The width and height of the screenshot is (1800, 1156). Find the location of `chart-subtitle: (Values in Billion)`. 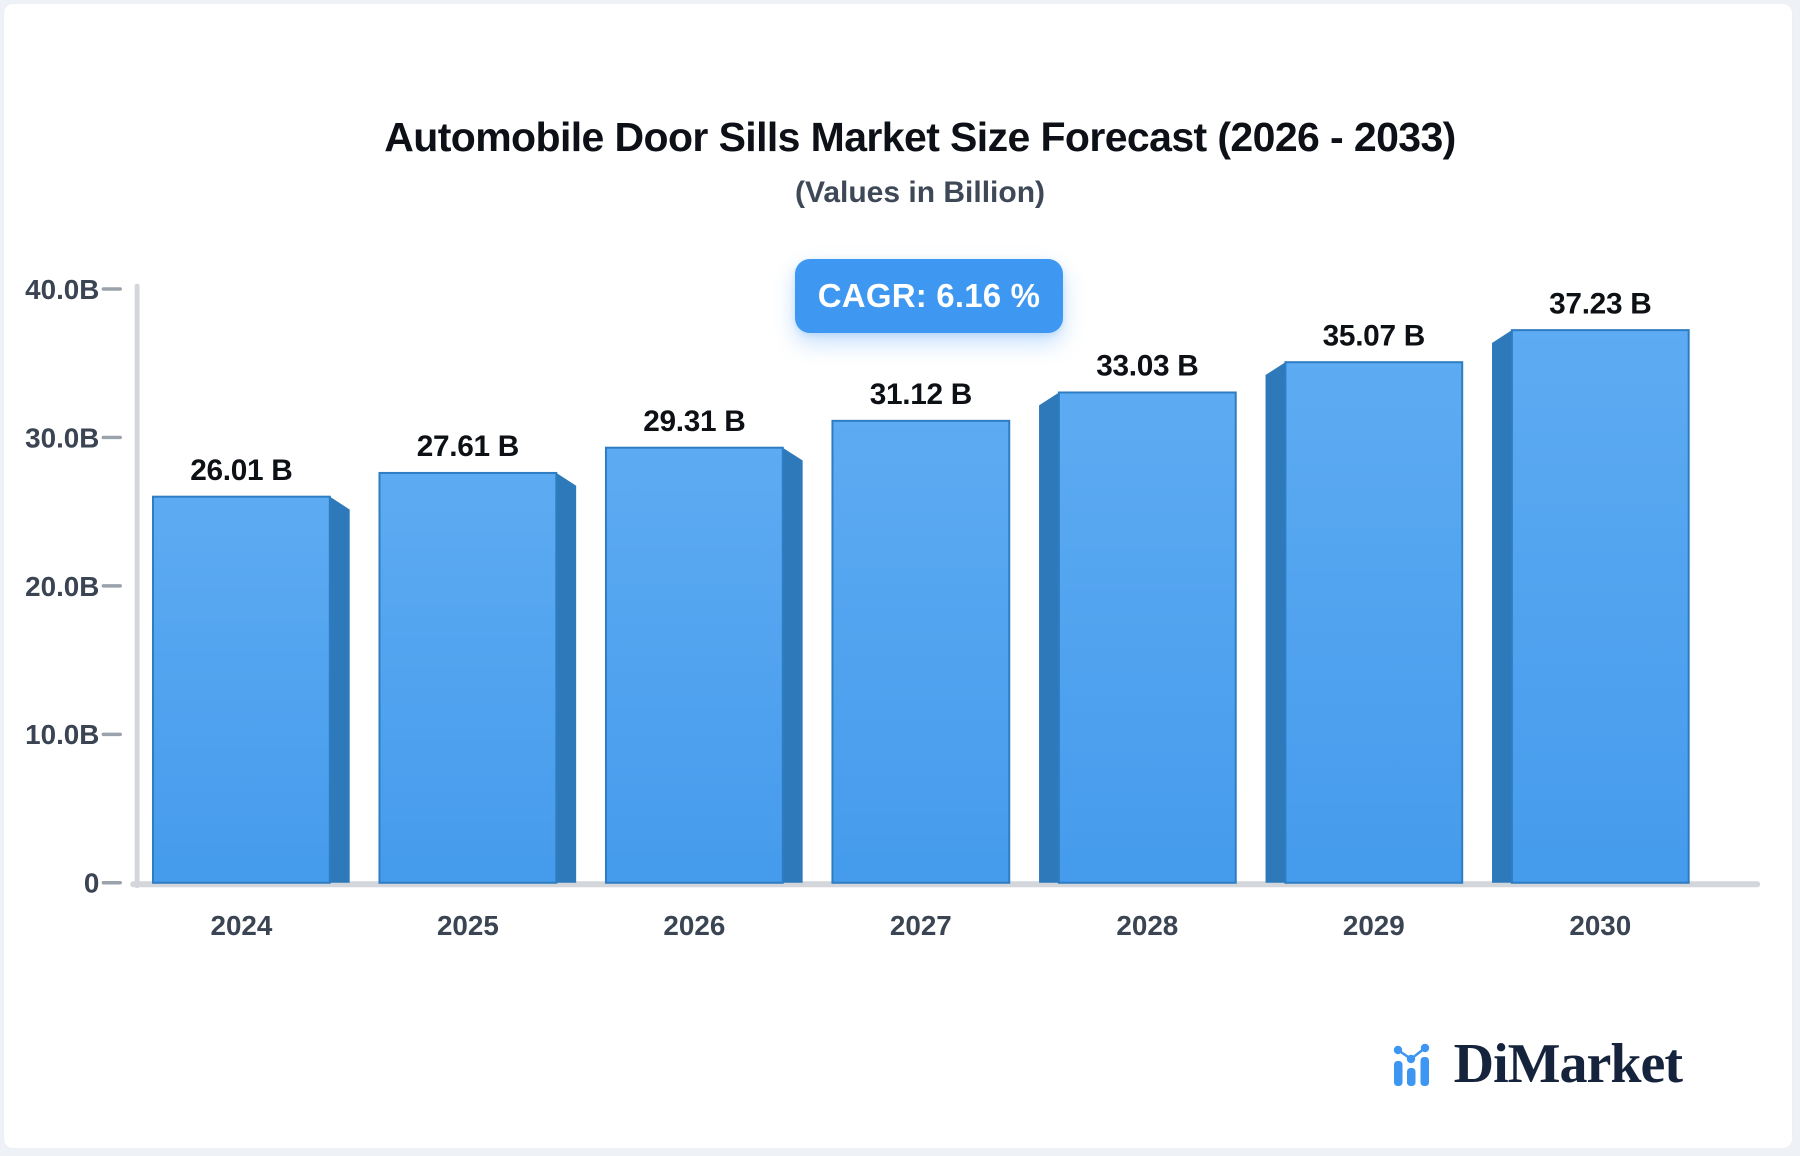

chart-subtitle: (Values in Billion) is located at coordinates (920, 192).